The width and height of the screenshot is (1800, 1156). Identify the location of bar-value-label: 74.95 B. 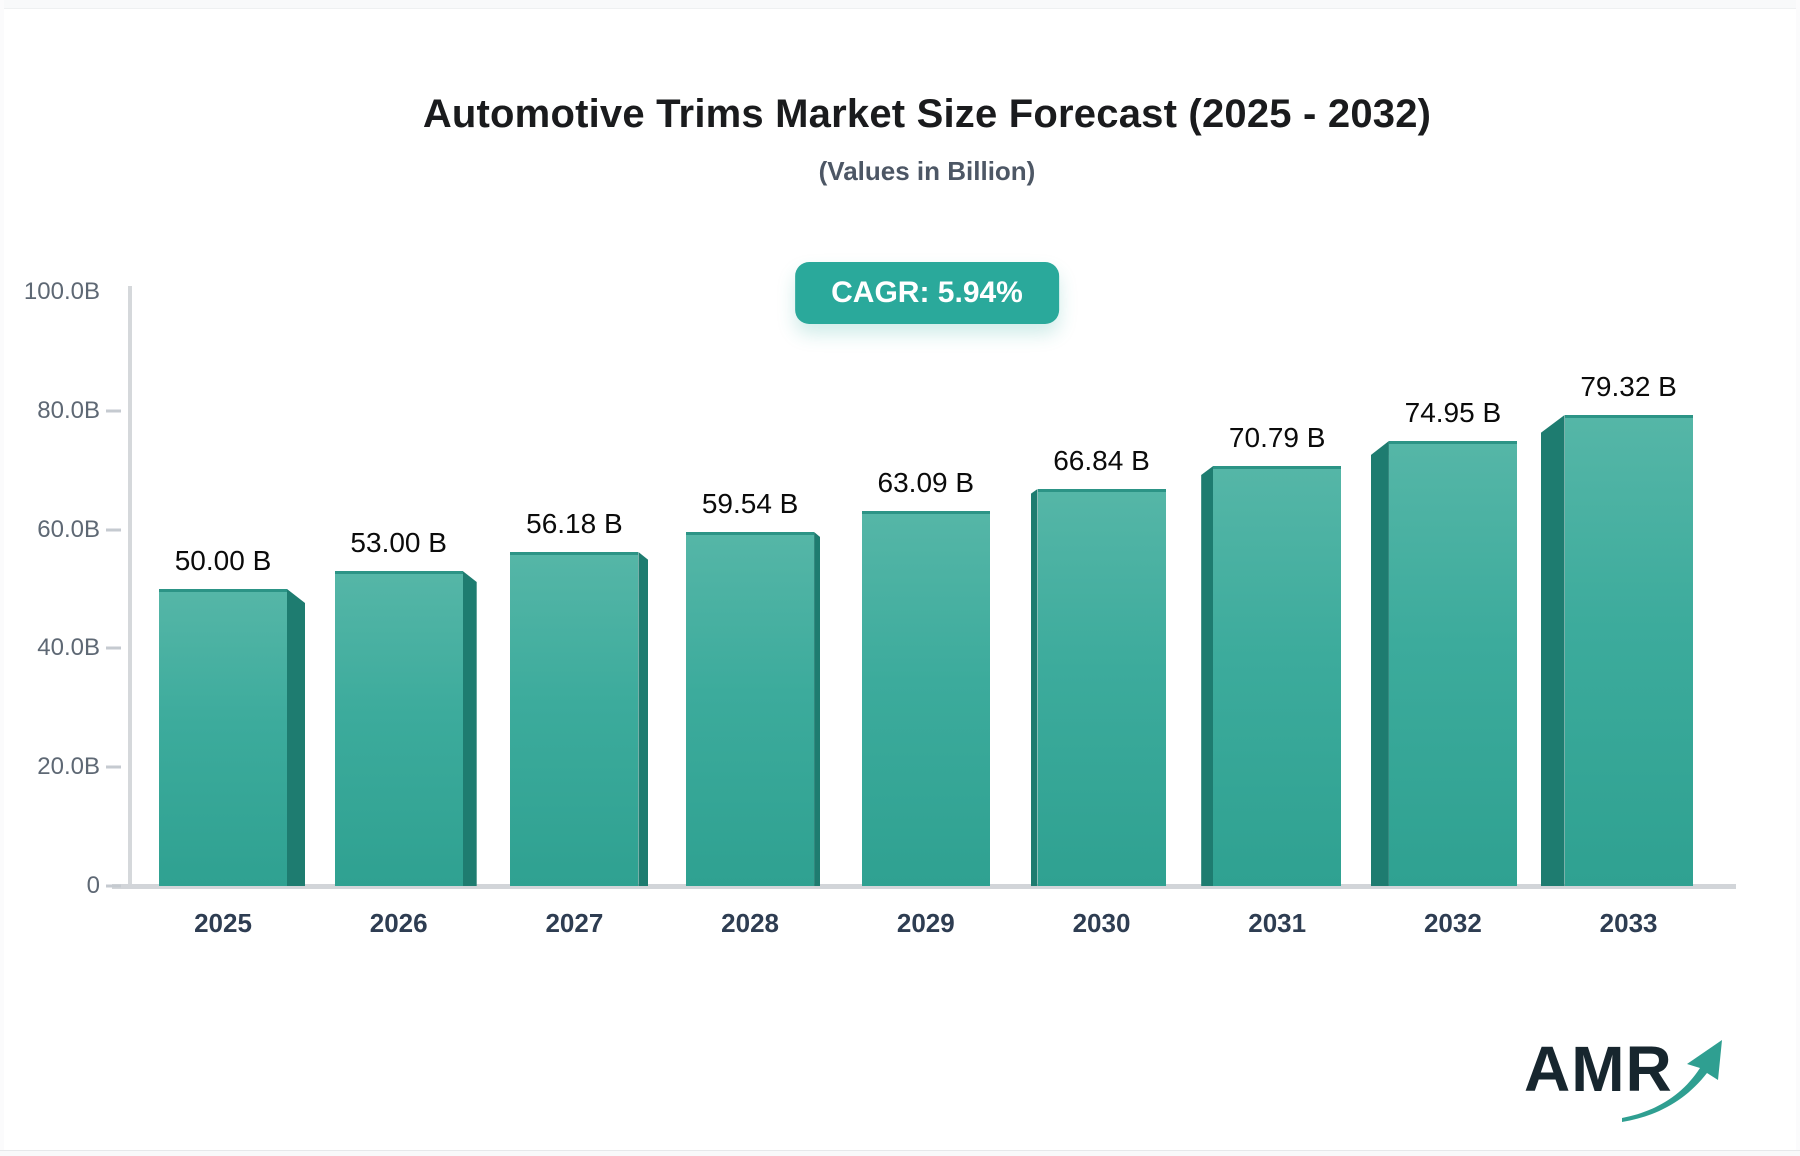
(1453, 412).